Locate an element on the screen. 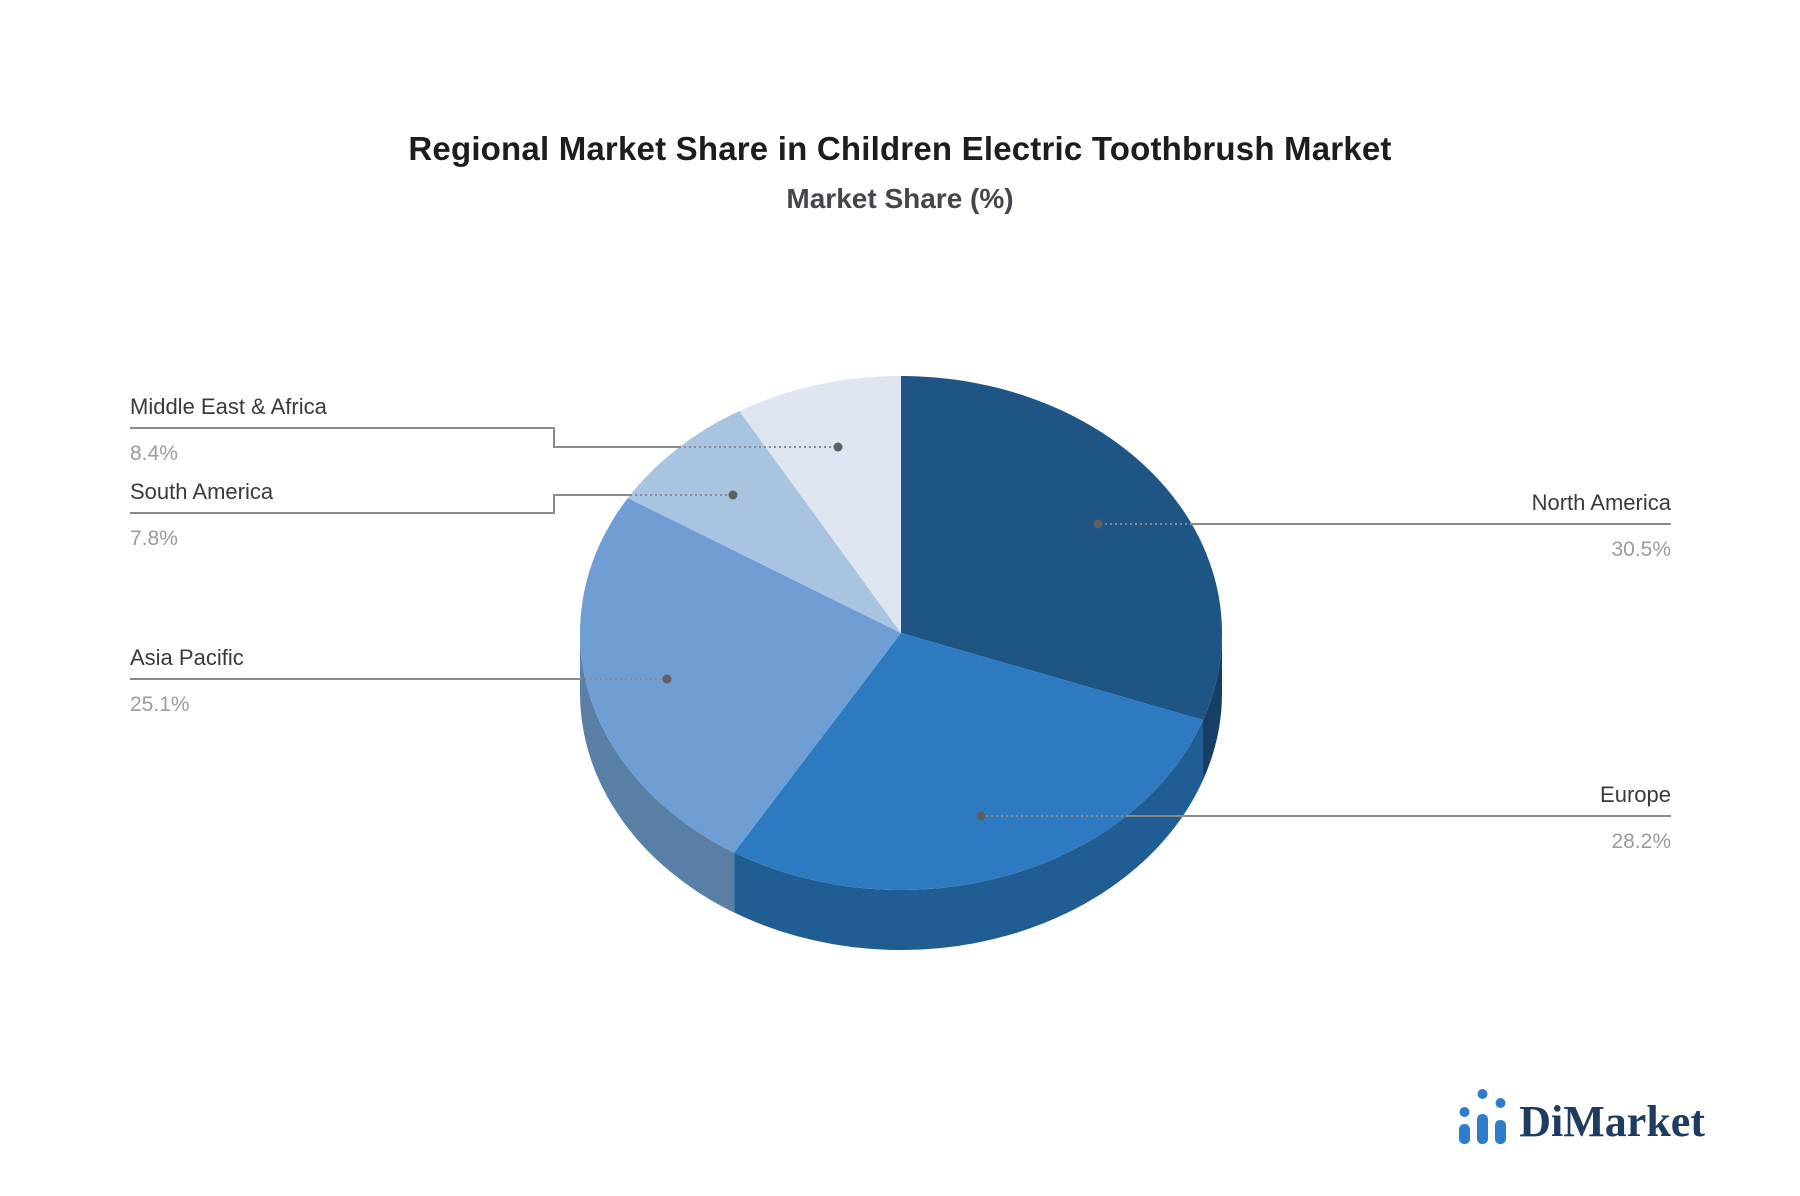 The image size is (1800, 1196). connector-dot-south-america is located at coordinates (733, 495).